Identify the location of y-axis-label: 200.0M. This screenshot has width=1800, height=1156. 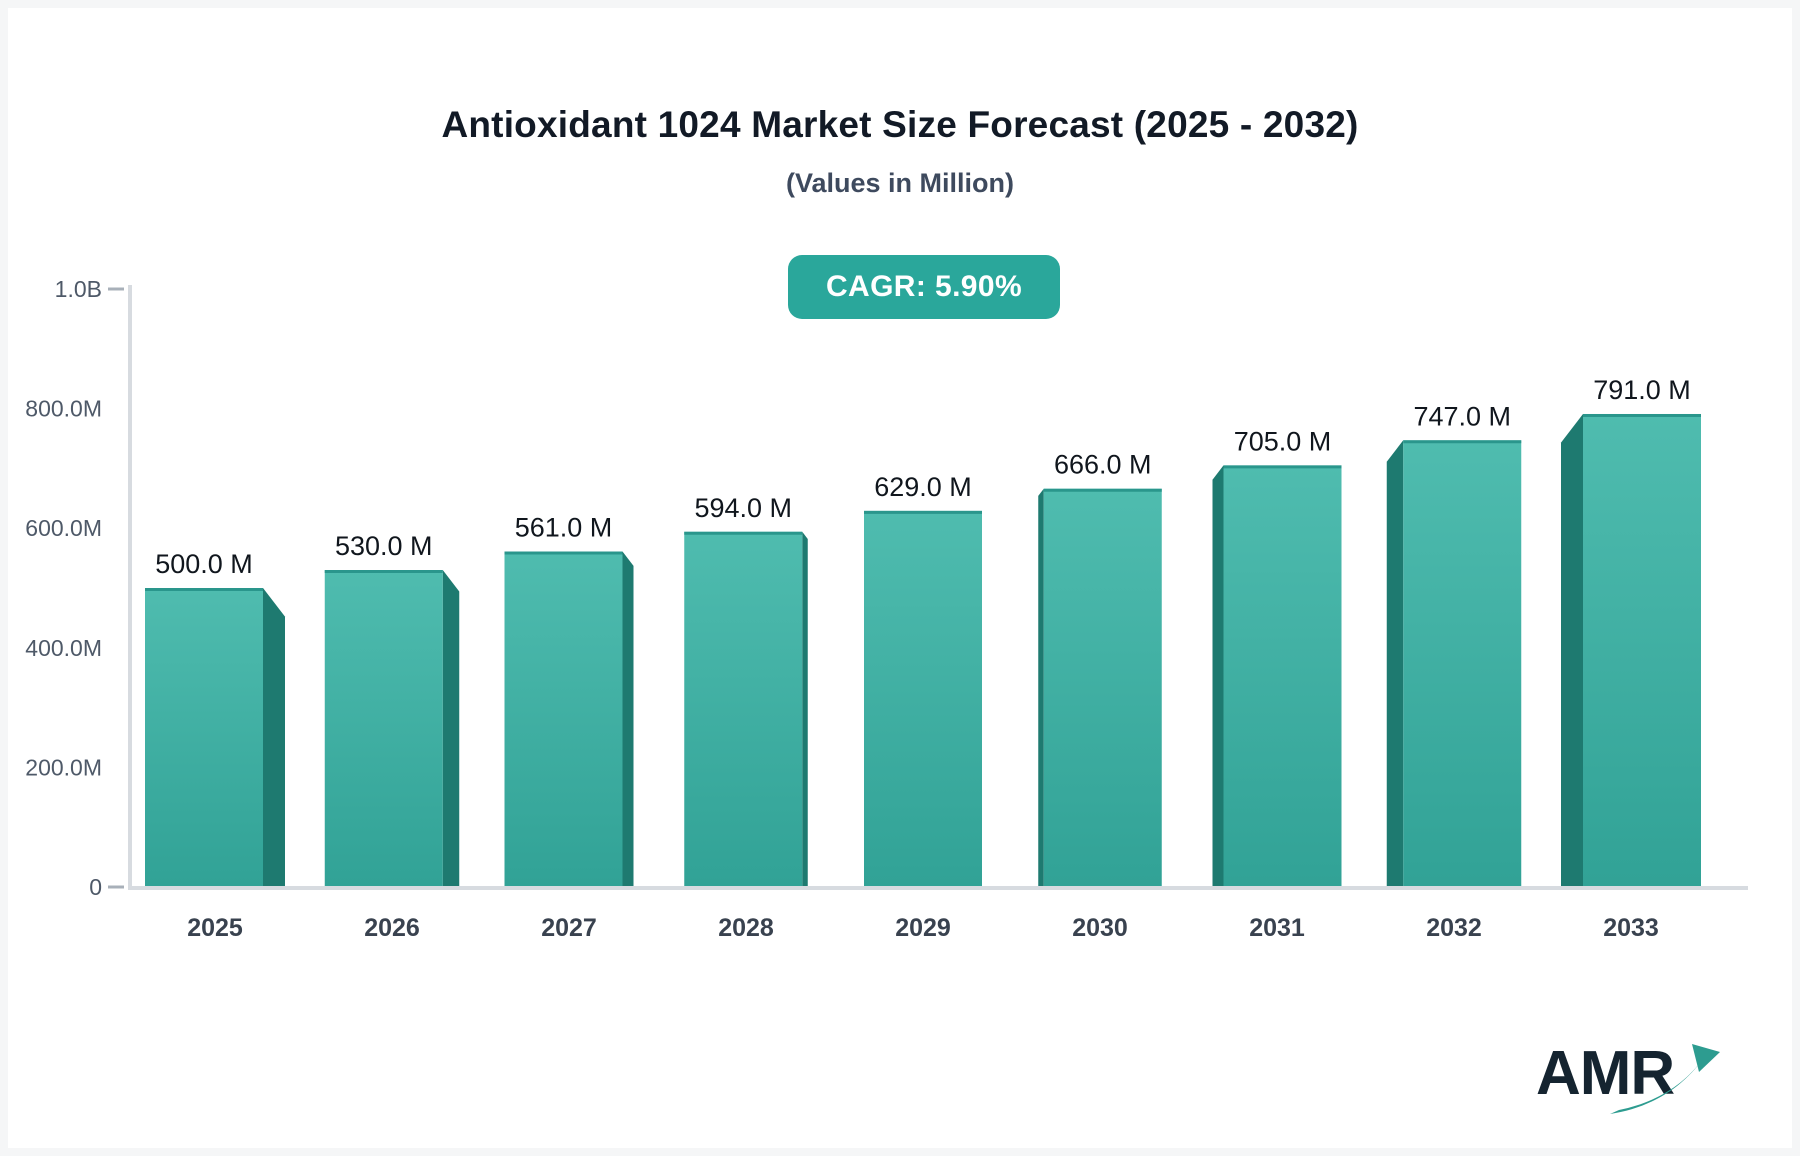
(63, 767).